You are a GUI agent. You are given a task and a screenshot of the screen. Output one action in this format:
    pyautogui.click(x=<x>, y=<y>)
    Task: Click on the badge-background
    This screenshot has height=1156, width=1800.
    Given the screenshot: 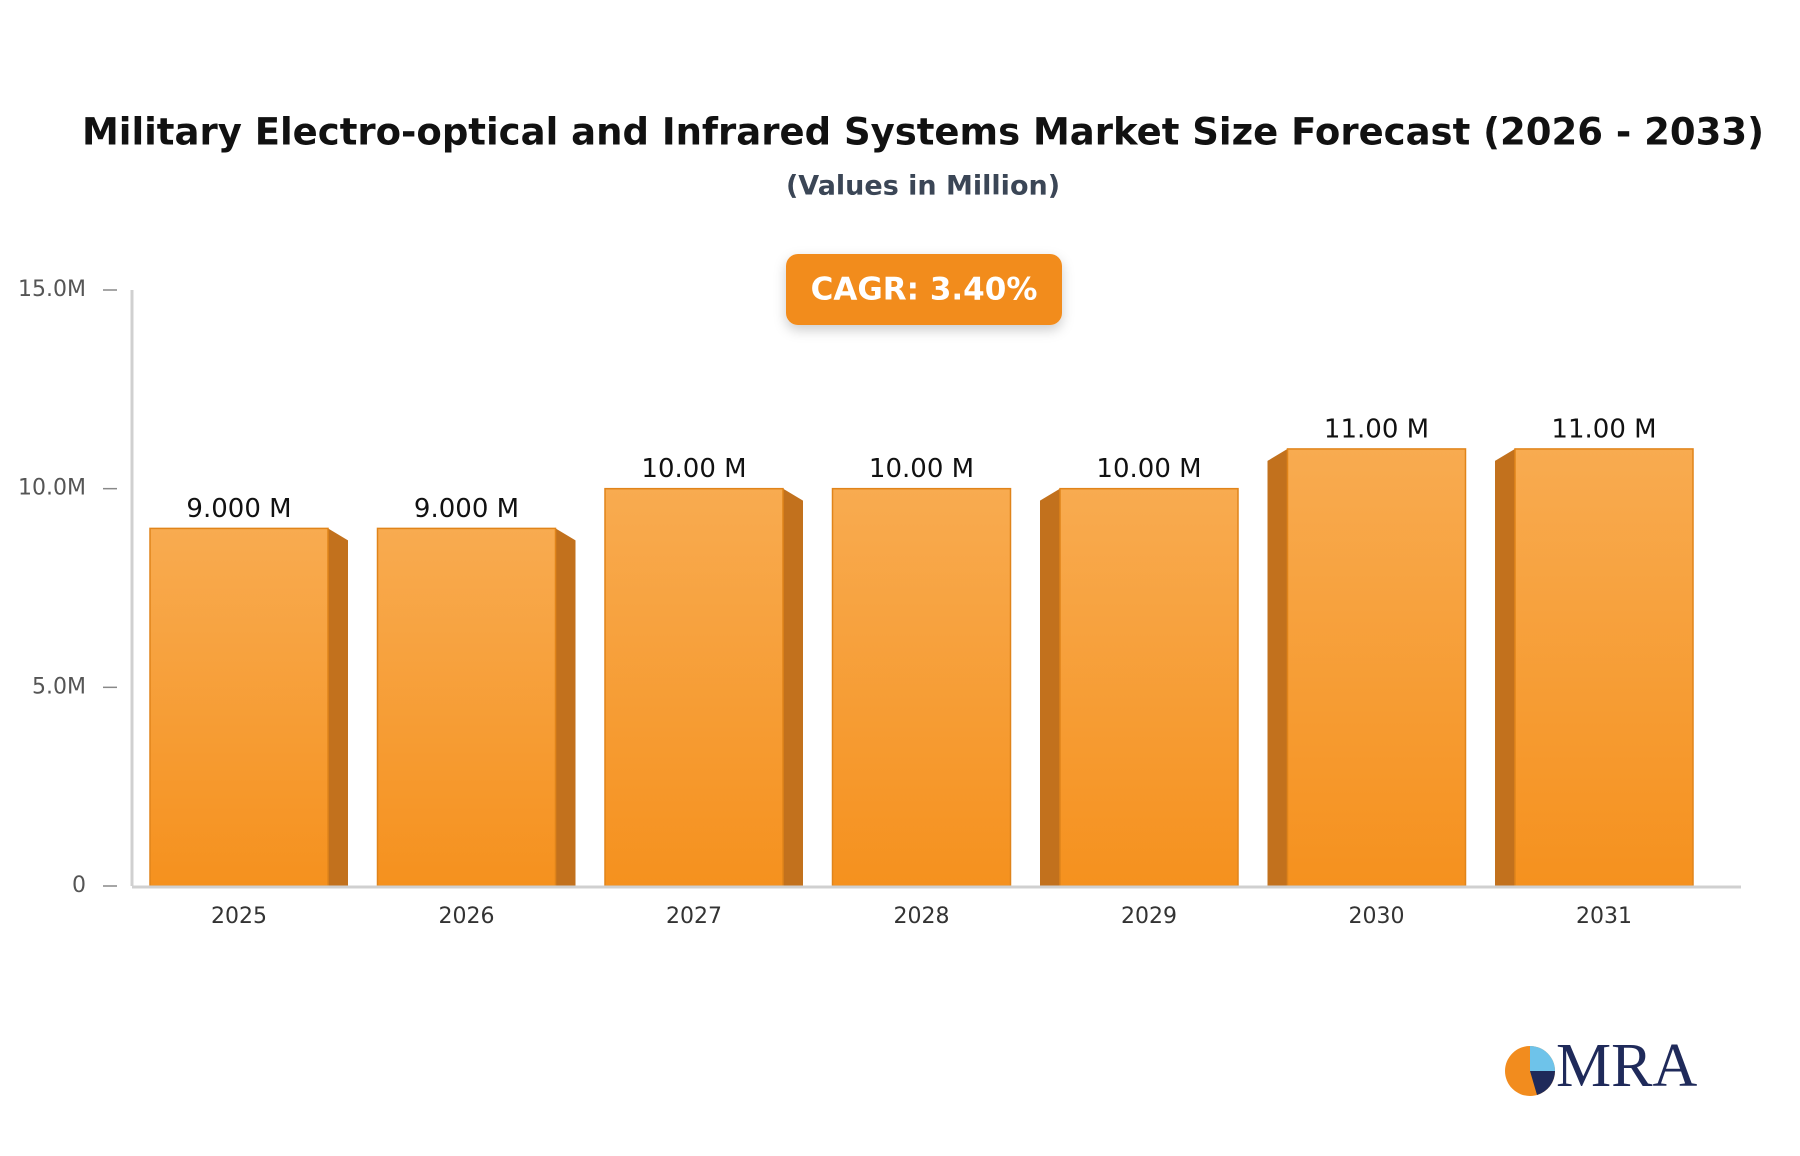 What is the action you would take?
    pyautogui.click(x=924, y=289)
    